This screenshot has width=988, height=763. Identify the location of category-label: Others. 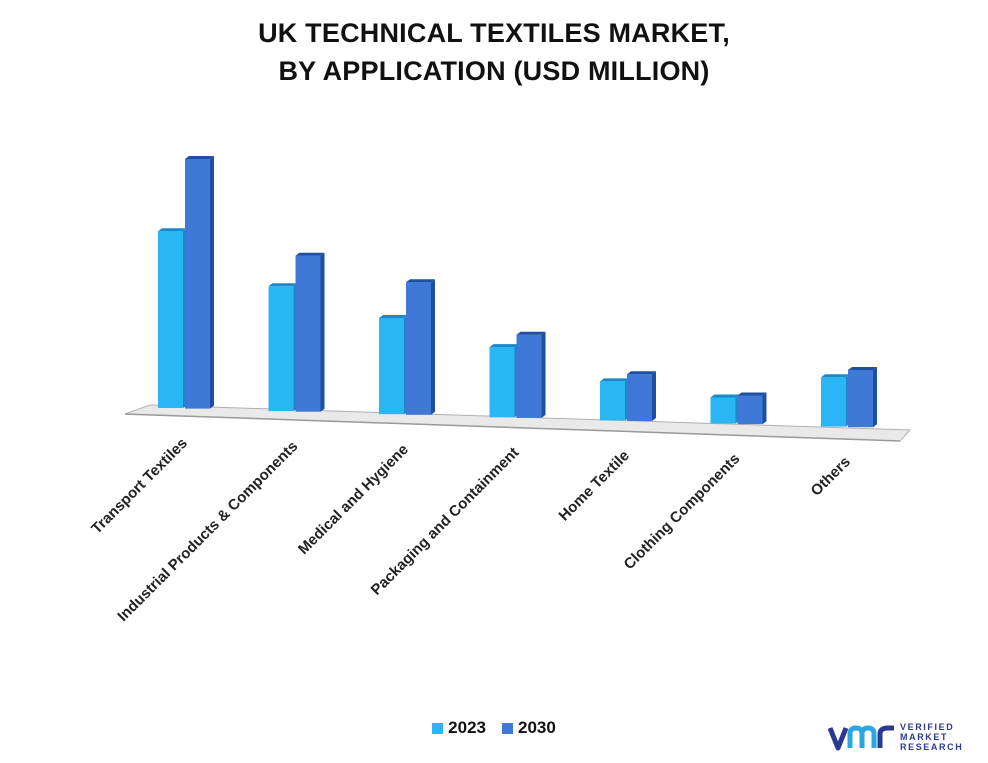
(831, 476).